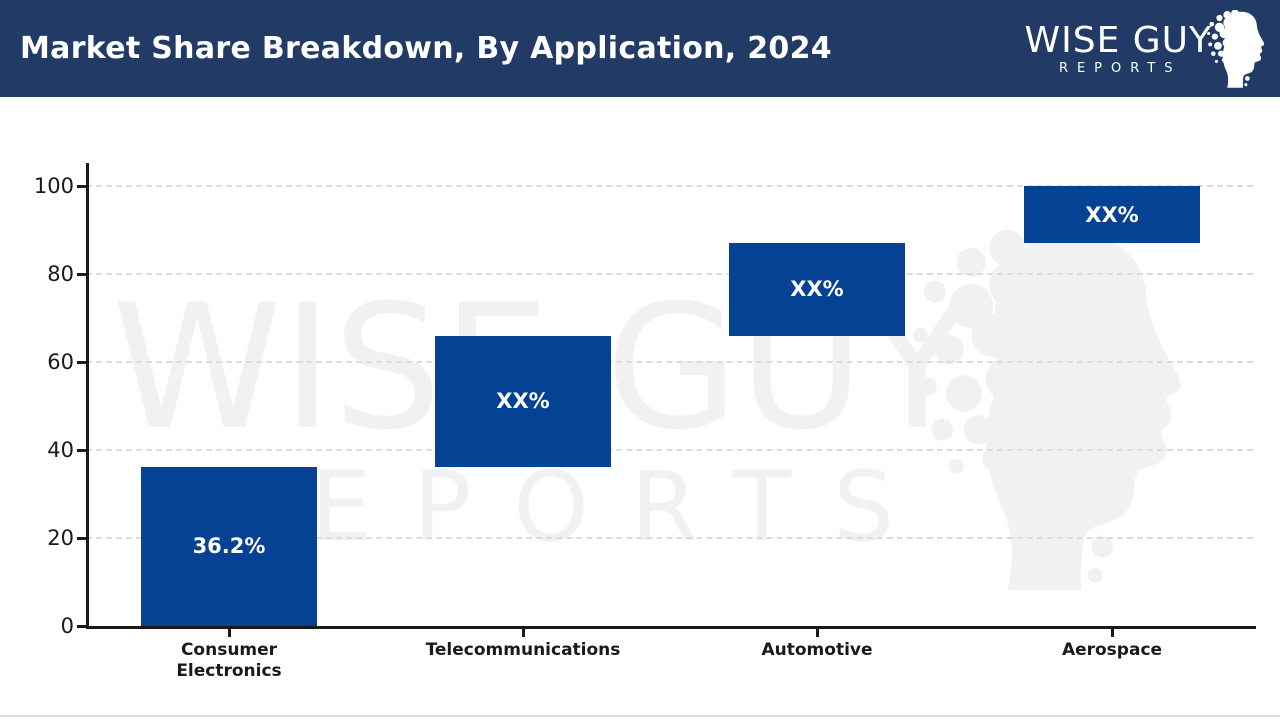  I want to click on bar-telecommunications: XX%, so click(523, 401).